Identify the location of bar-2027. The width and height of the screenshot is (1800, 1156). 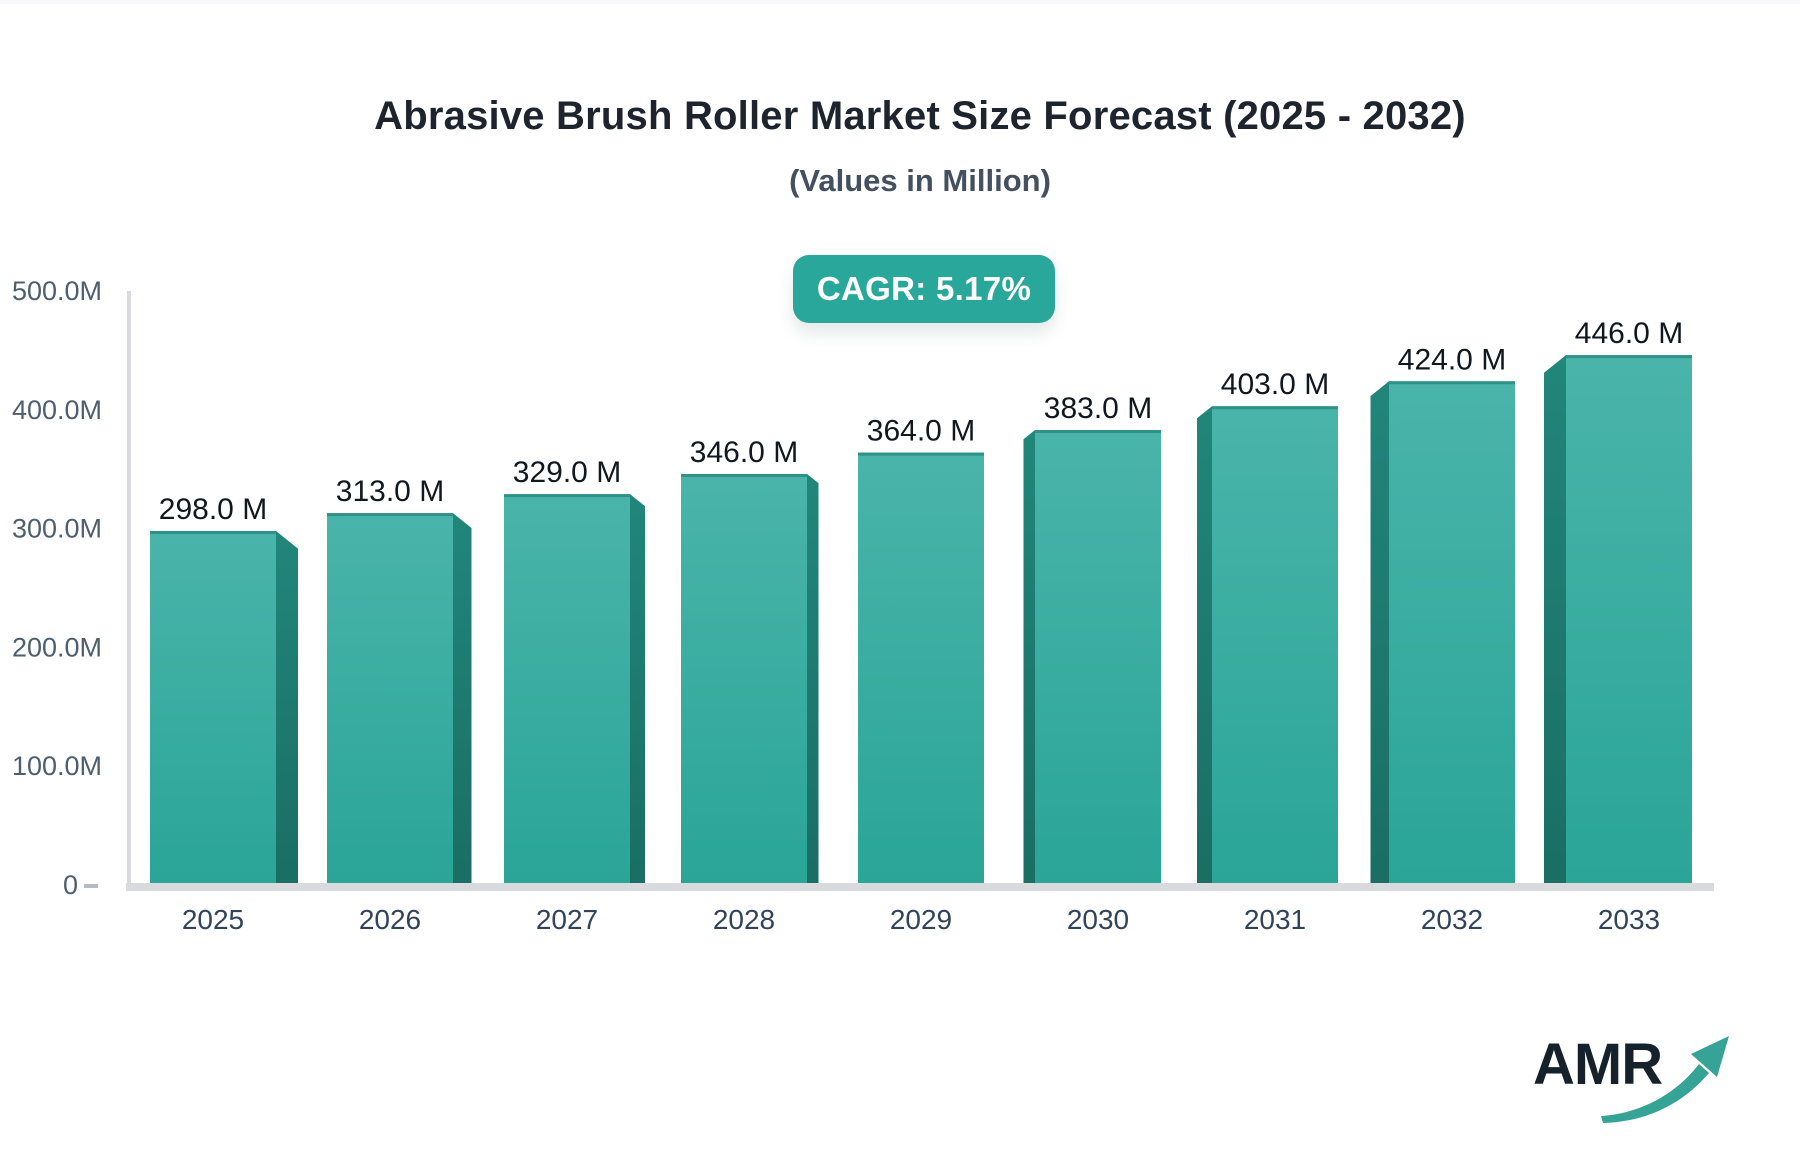
(574, 688).